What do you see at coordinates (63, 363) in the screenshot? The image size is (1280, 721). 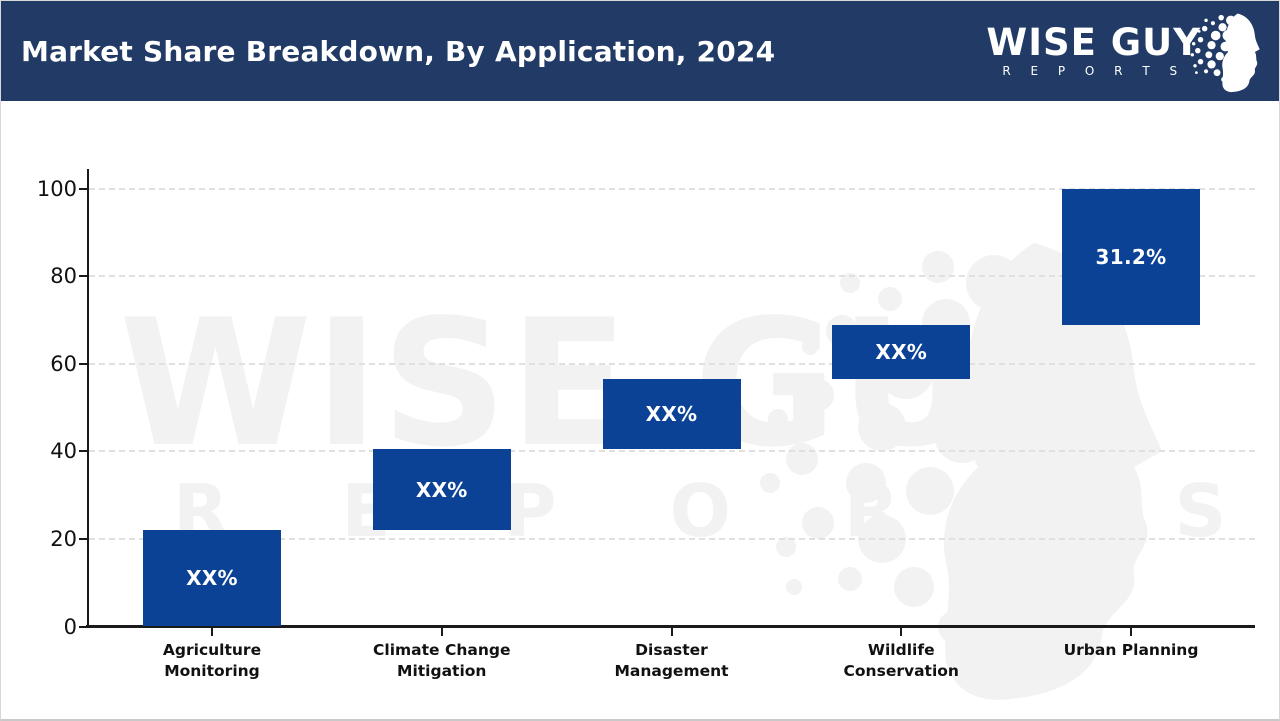 I see `y-axis-tick-label: 60` at bounding box center [63, 363].